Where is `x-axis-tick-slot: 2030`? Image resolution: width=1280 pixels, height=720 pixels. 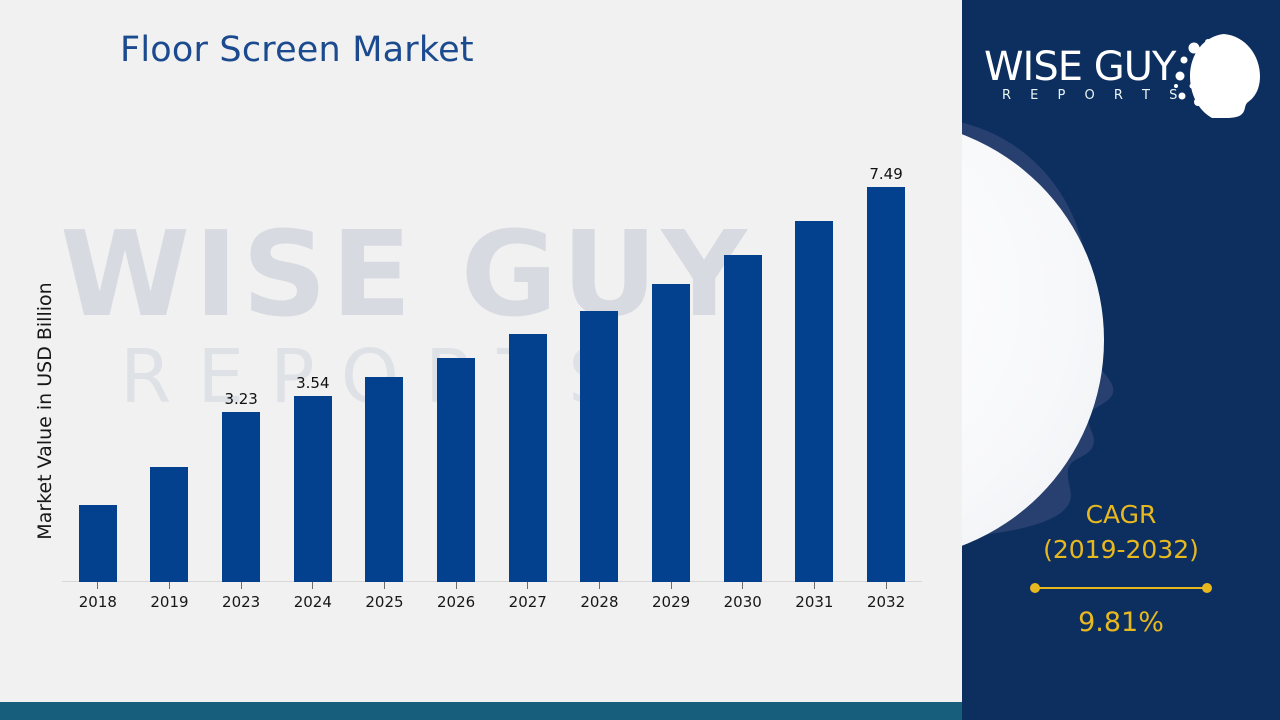 x-axis-tick-slot: 2030 is located at coordinates (742, 596).